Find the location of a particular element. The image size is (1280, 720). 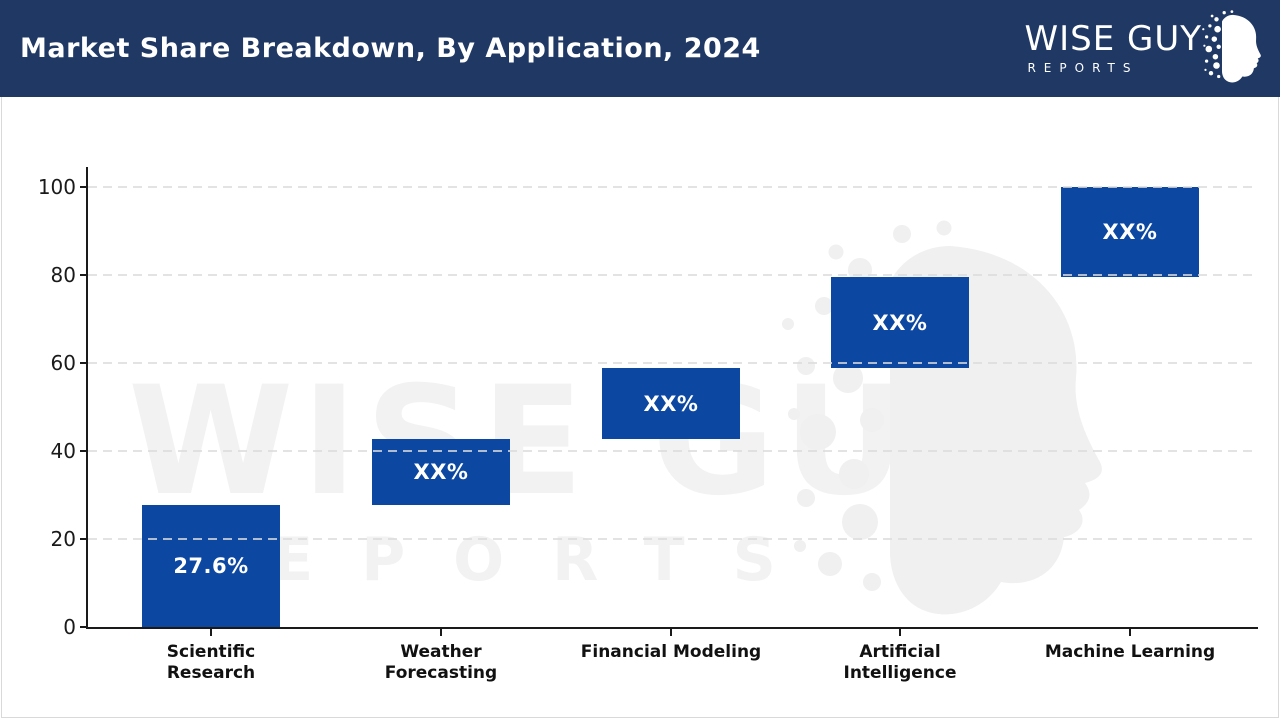

y-tick-label-80: 80 is located at coordinates (63, 274).